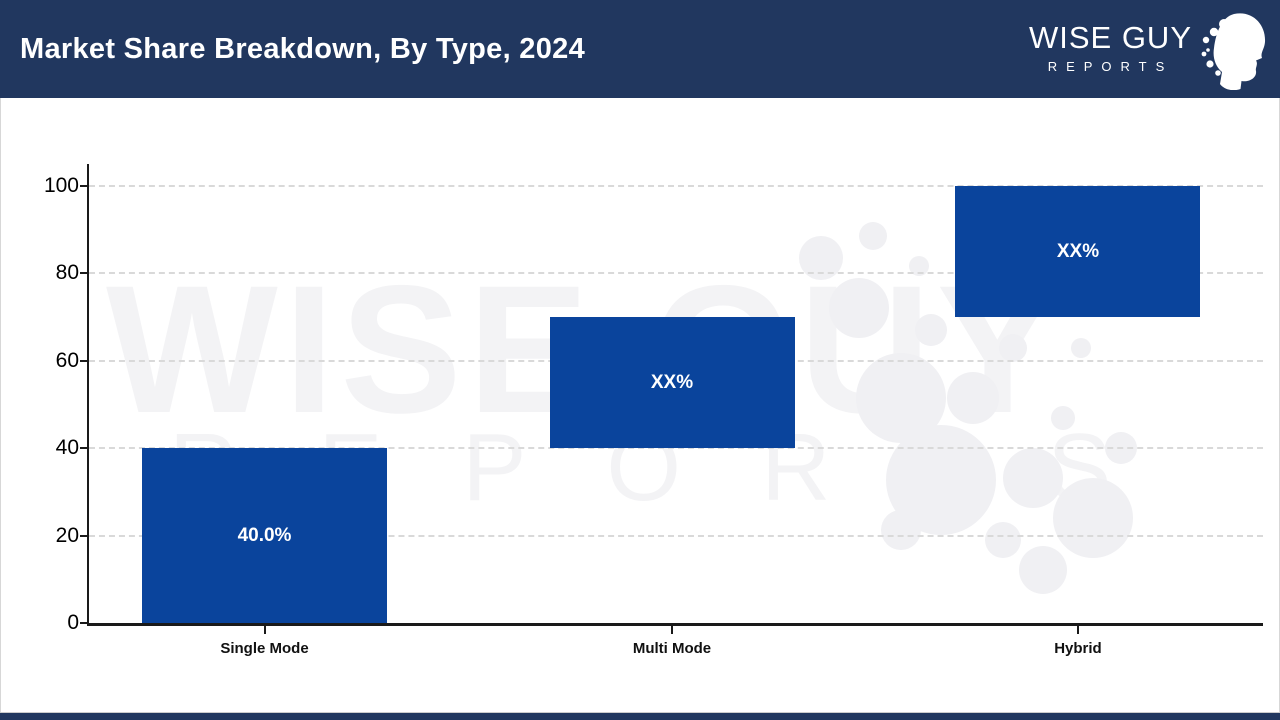 This screenshot has width=1280, height=720. I want to click on footer-divider, so click(640, 712).